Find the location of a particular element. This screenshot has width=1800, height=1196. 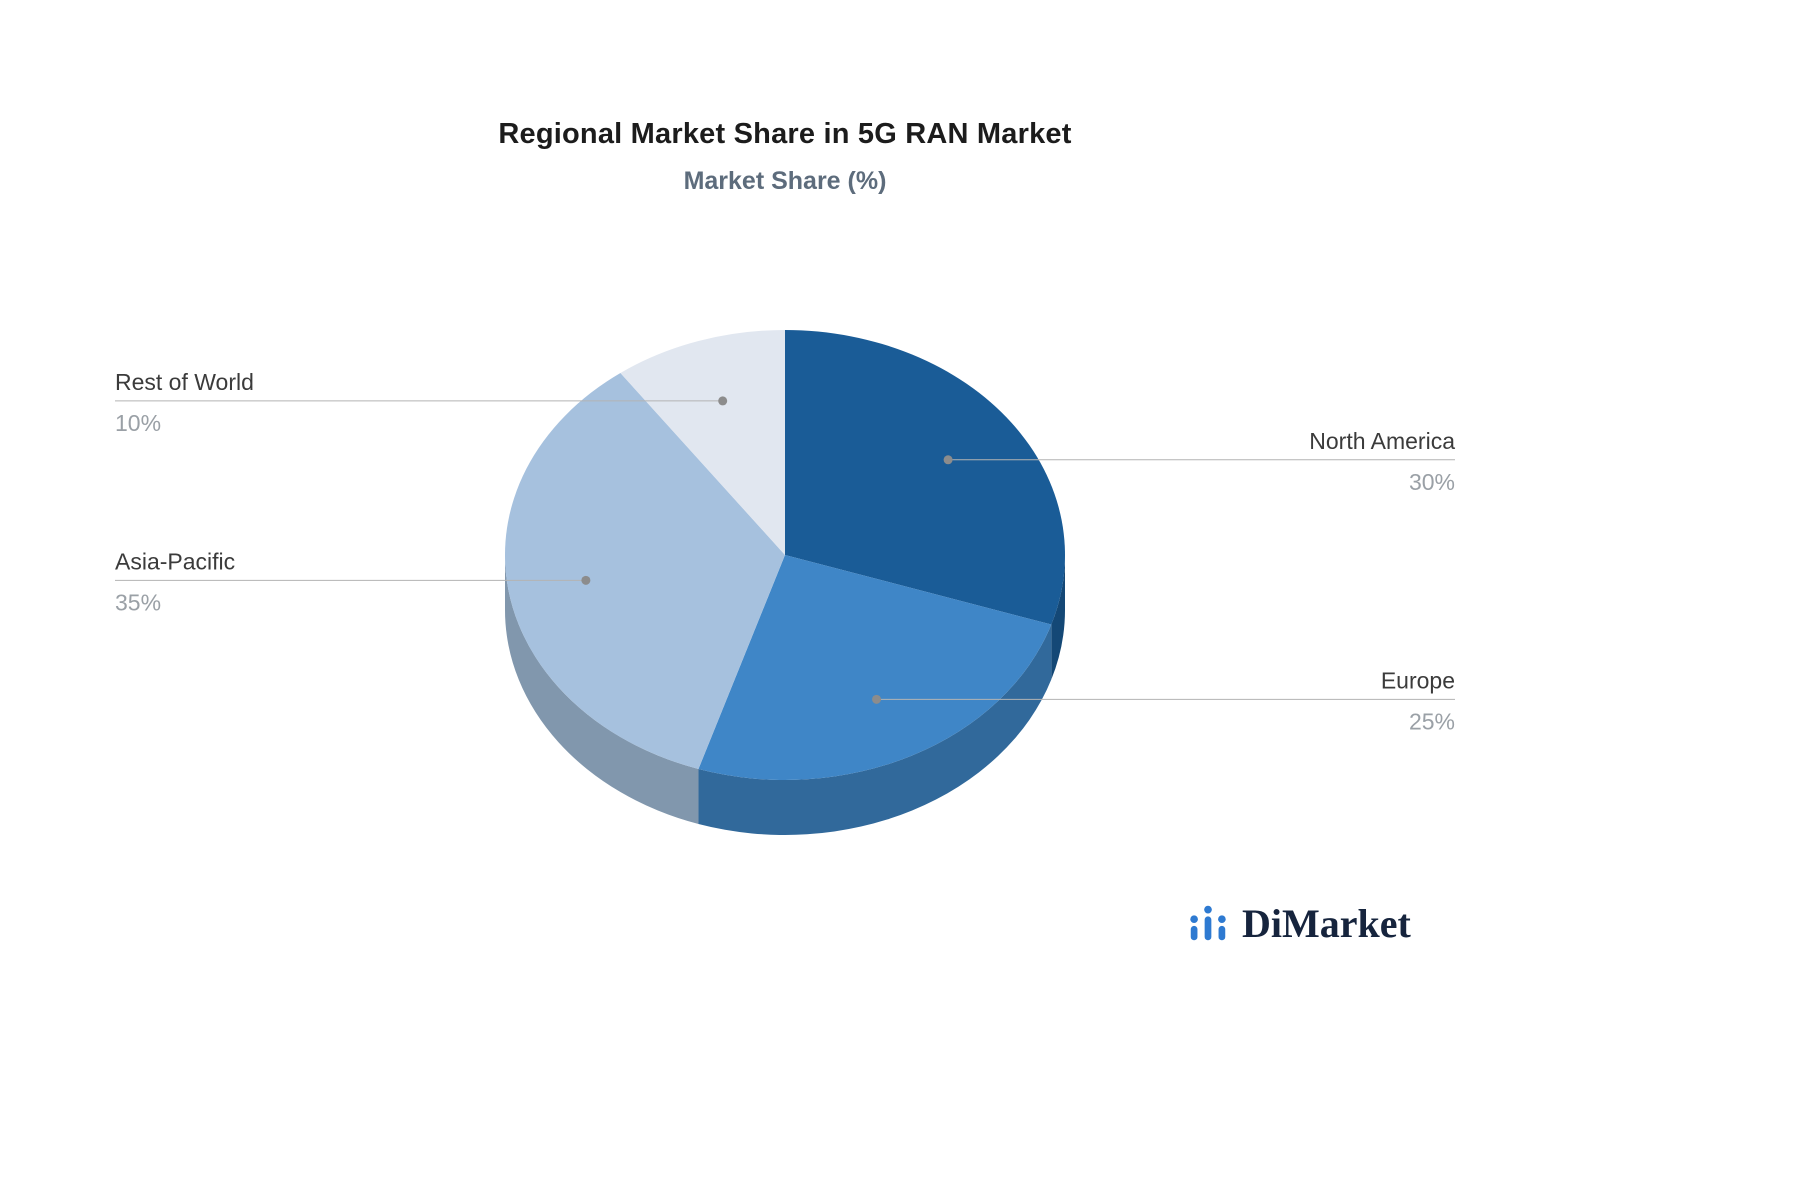

slice-label: North America is located at coordinates (1382, 441).